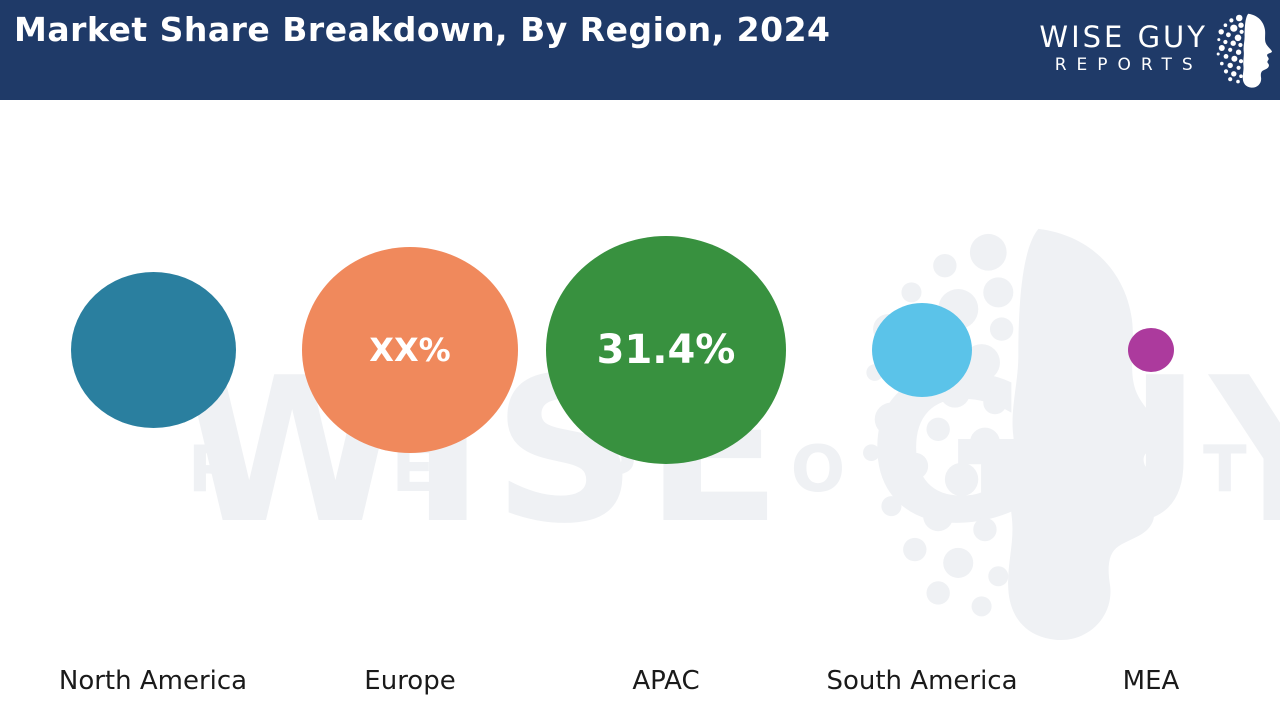  Describe the element at coordinates (922, 350) in the screenshot. I see `bubble-south-america` at that location.